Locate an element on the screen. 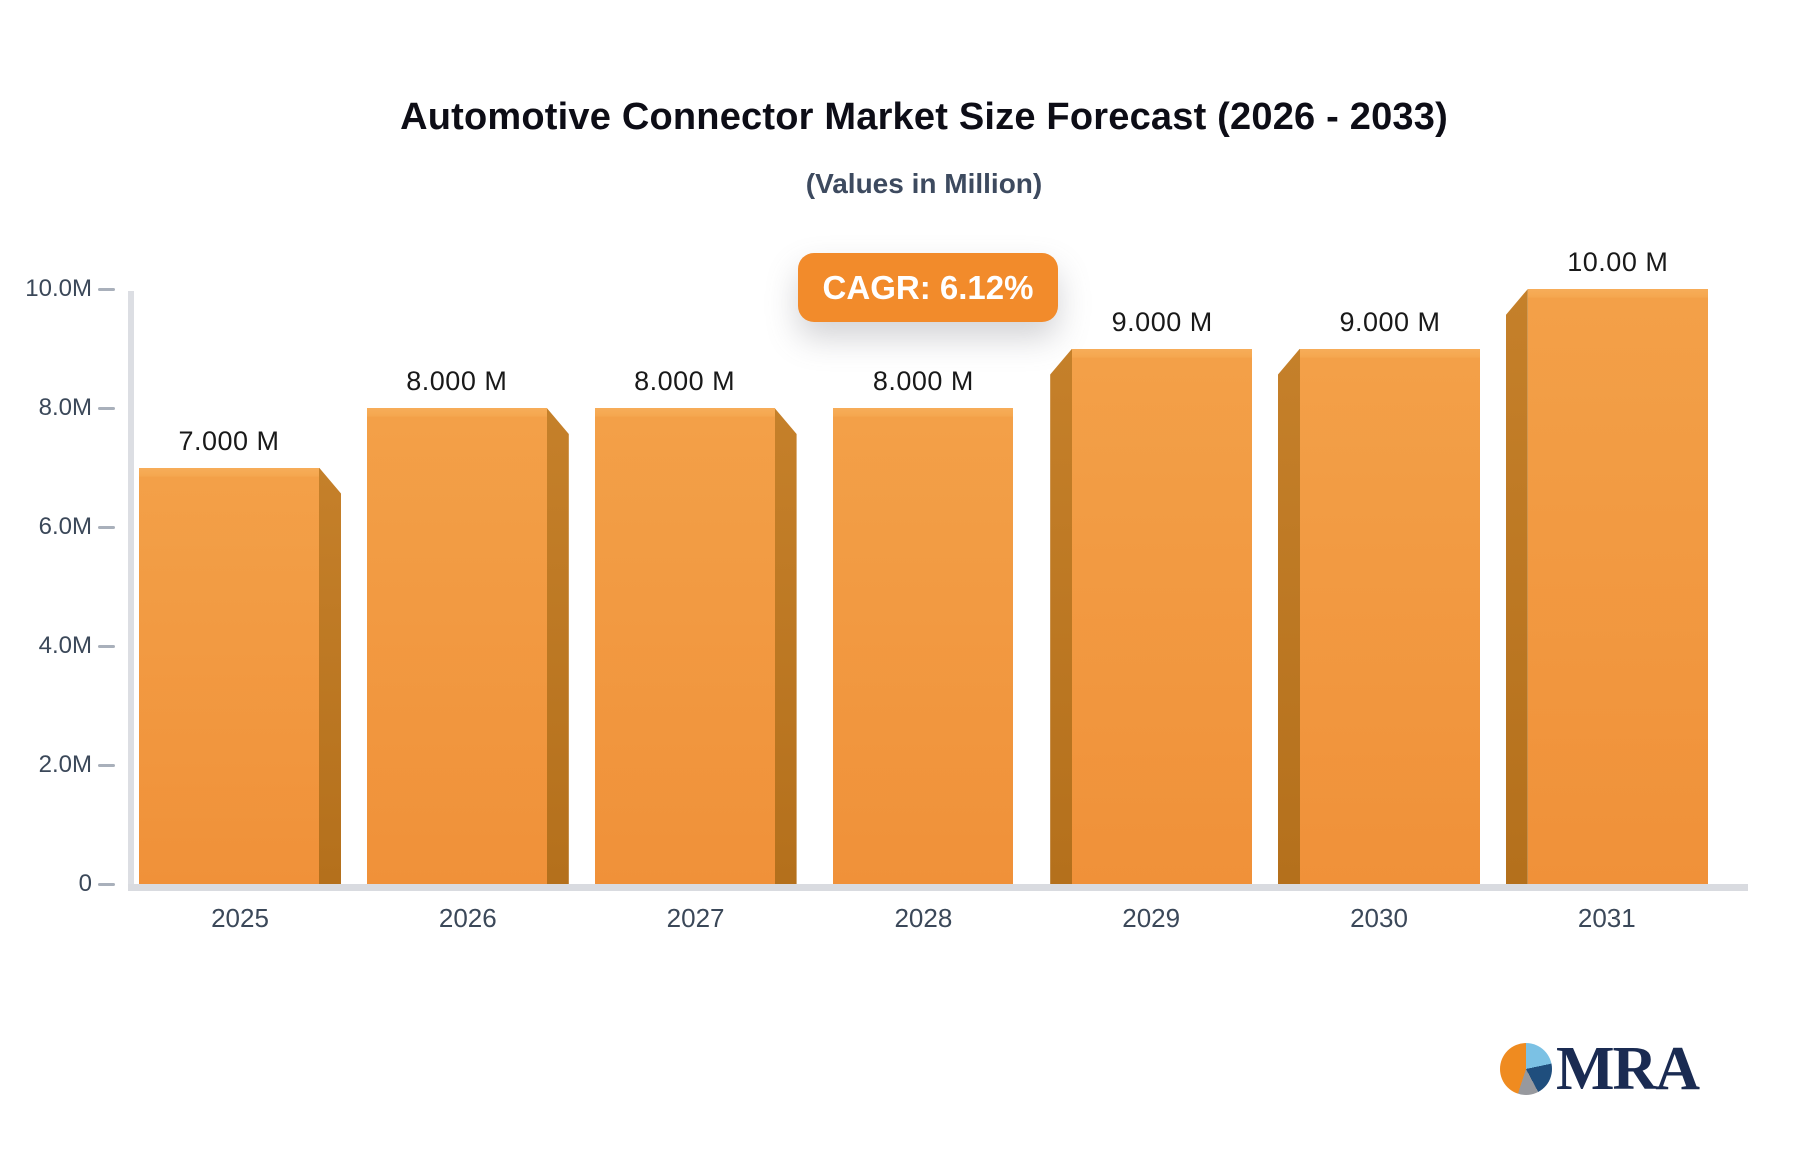  y-axis-label: 2.0M is located at coordinates (65, 764).